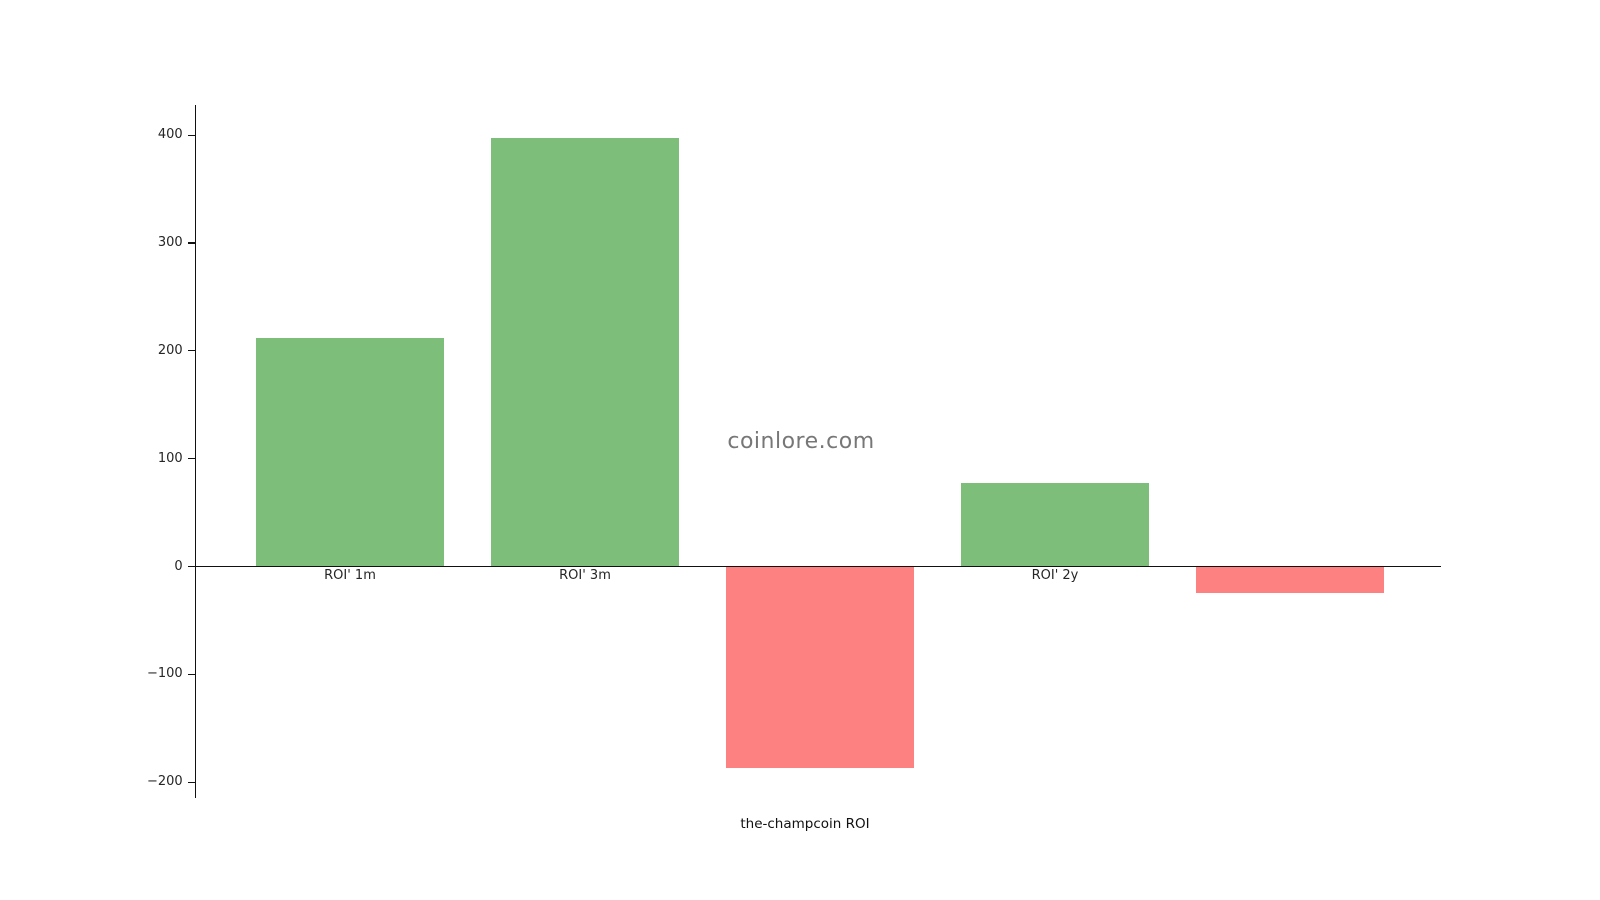  Describe the element at coordinates (164, 782) in the screenshot. I see `y-tick-label: −200` at that location.